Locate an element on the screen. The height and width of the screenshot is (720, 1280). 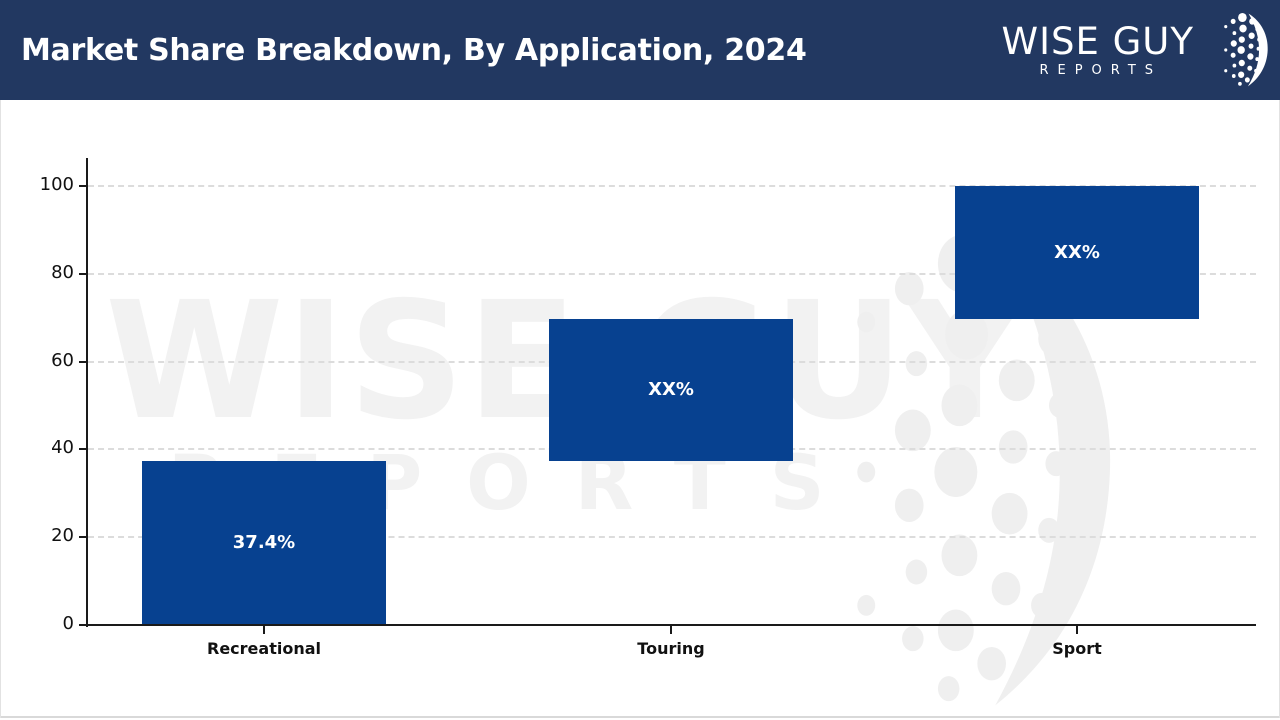
x-tick-mark-sport is located at coordinates (1077, 630).